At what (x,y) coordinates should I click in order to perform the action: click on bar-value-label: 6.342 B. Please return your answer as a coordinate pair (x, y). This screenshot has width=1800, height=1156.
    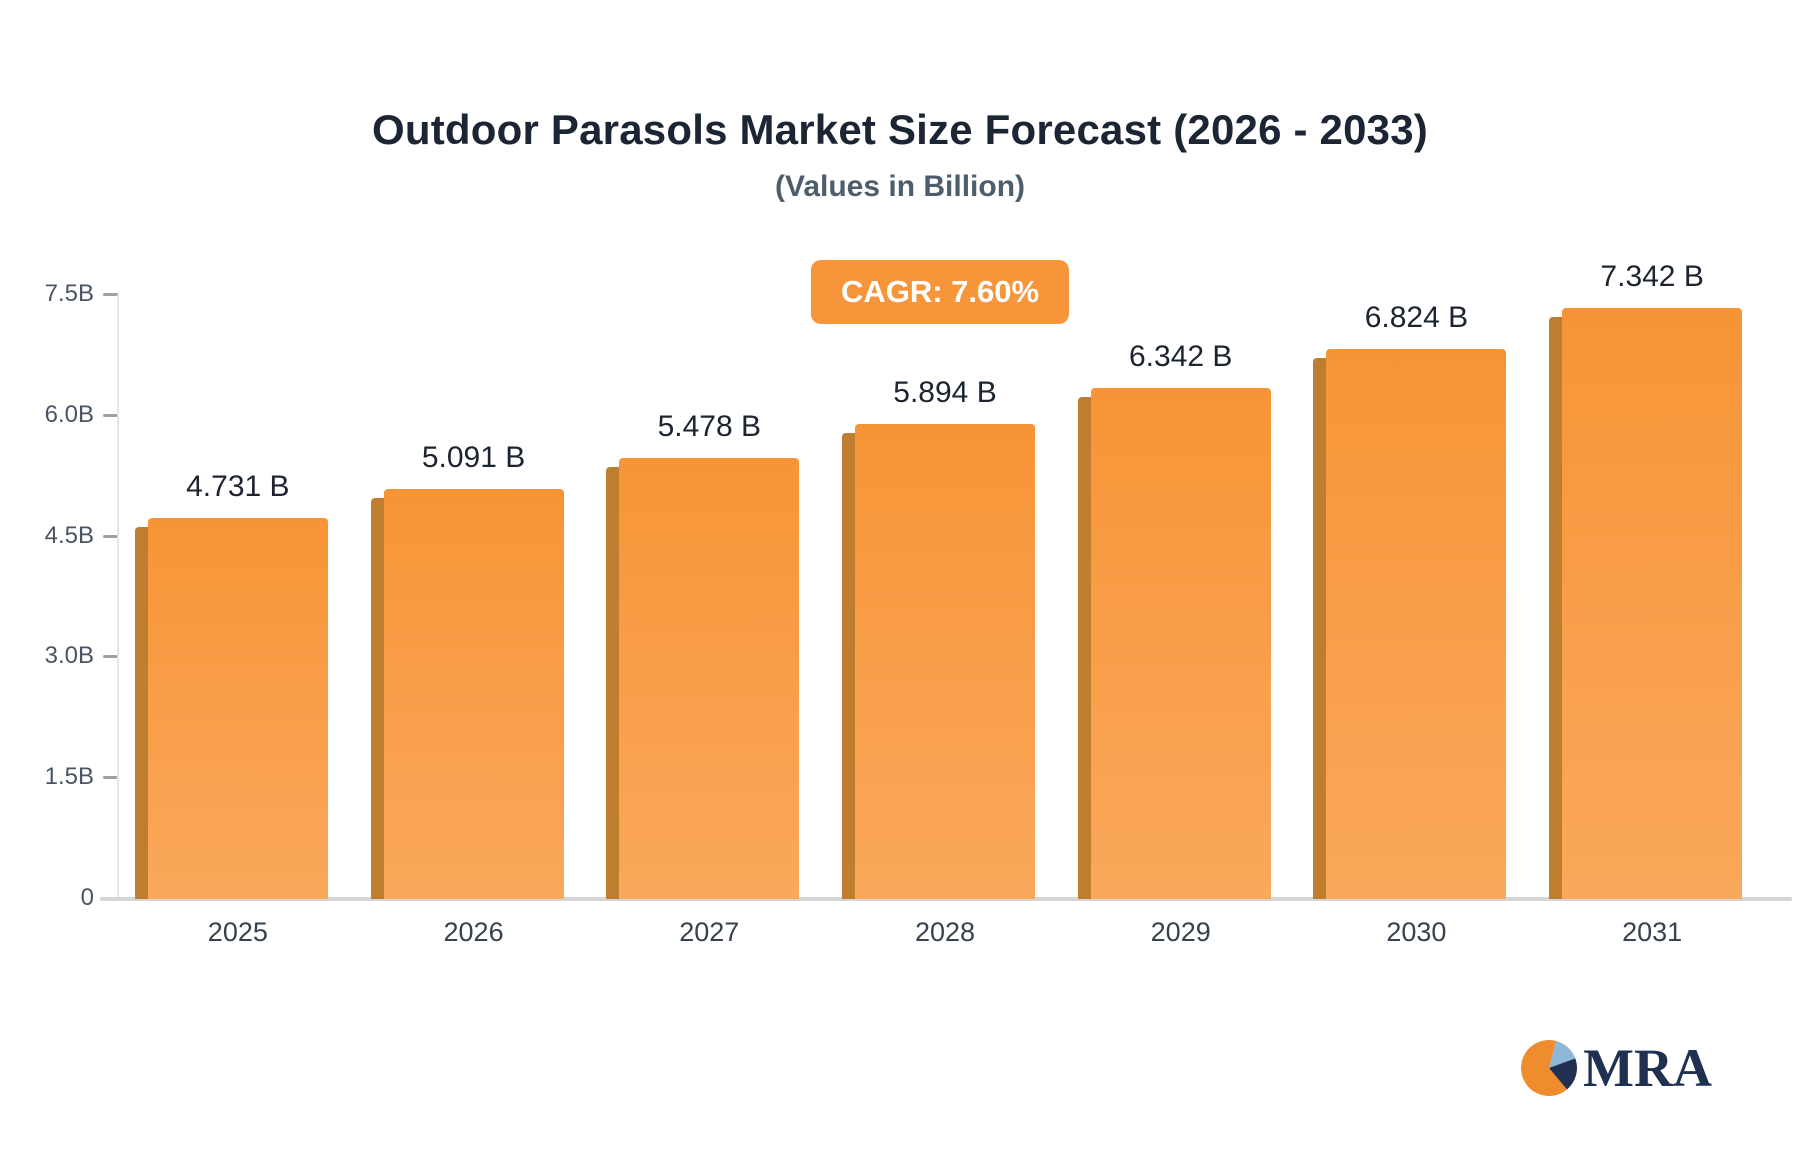
    Looking at the image, I should click on (1180, 356).